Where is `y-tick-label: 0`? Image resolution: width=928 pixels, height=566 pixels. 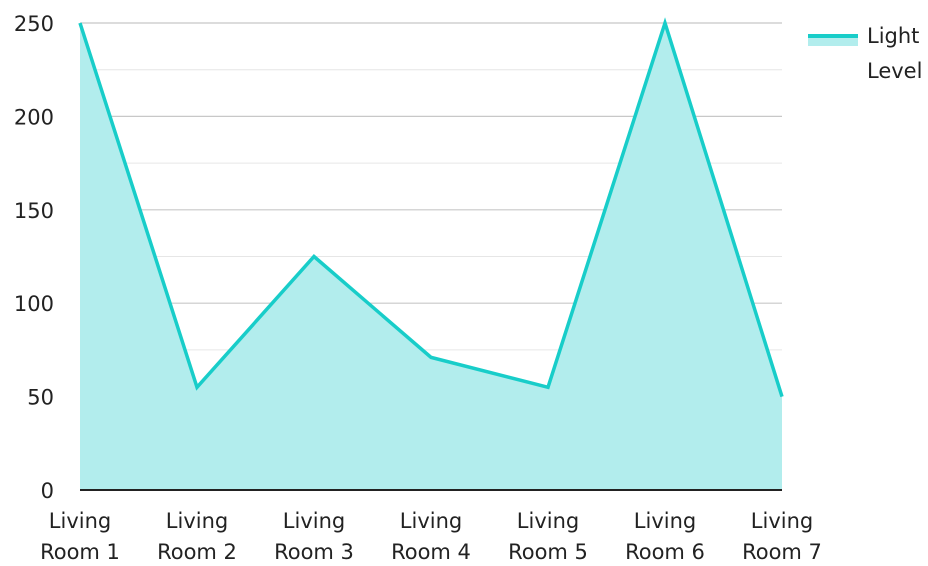 y-tick-label: 0 is located at coordinates (47, 491).